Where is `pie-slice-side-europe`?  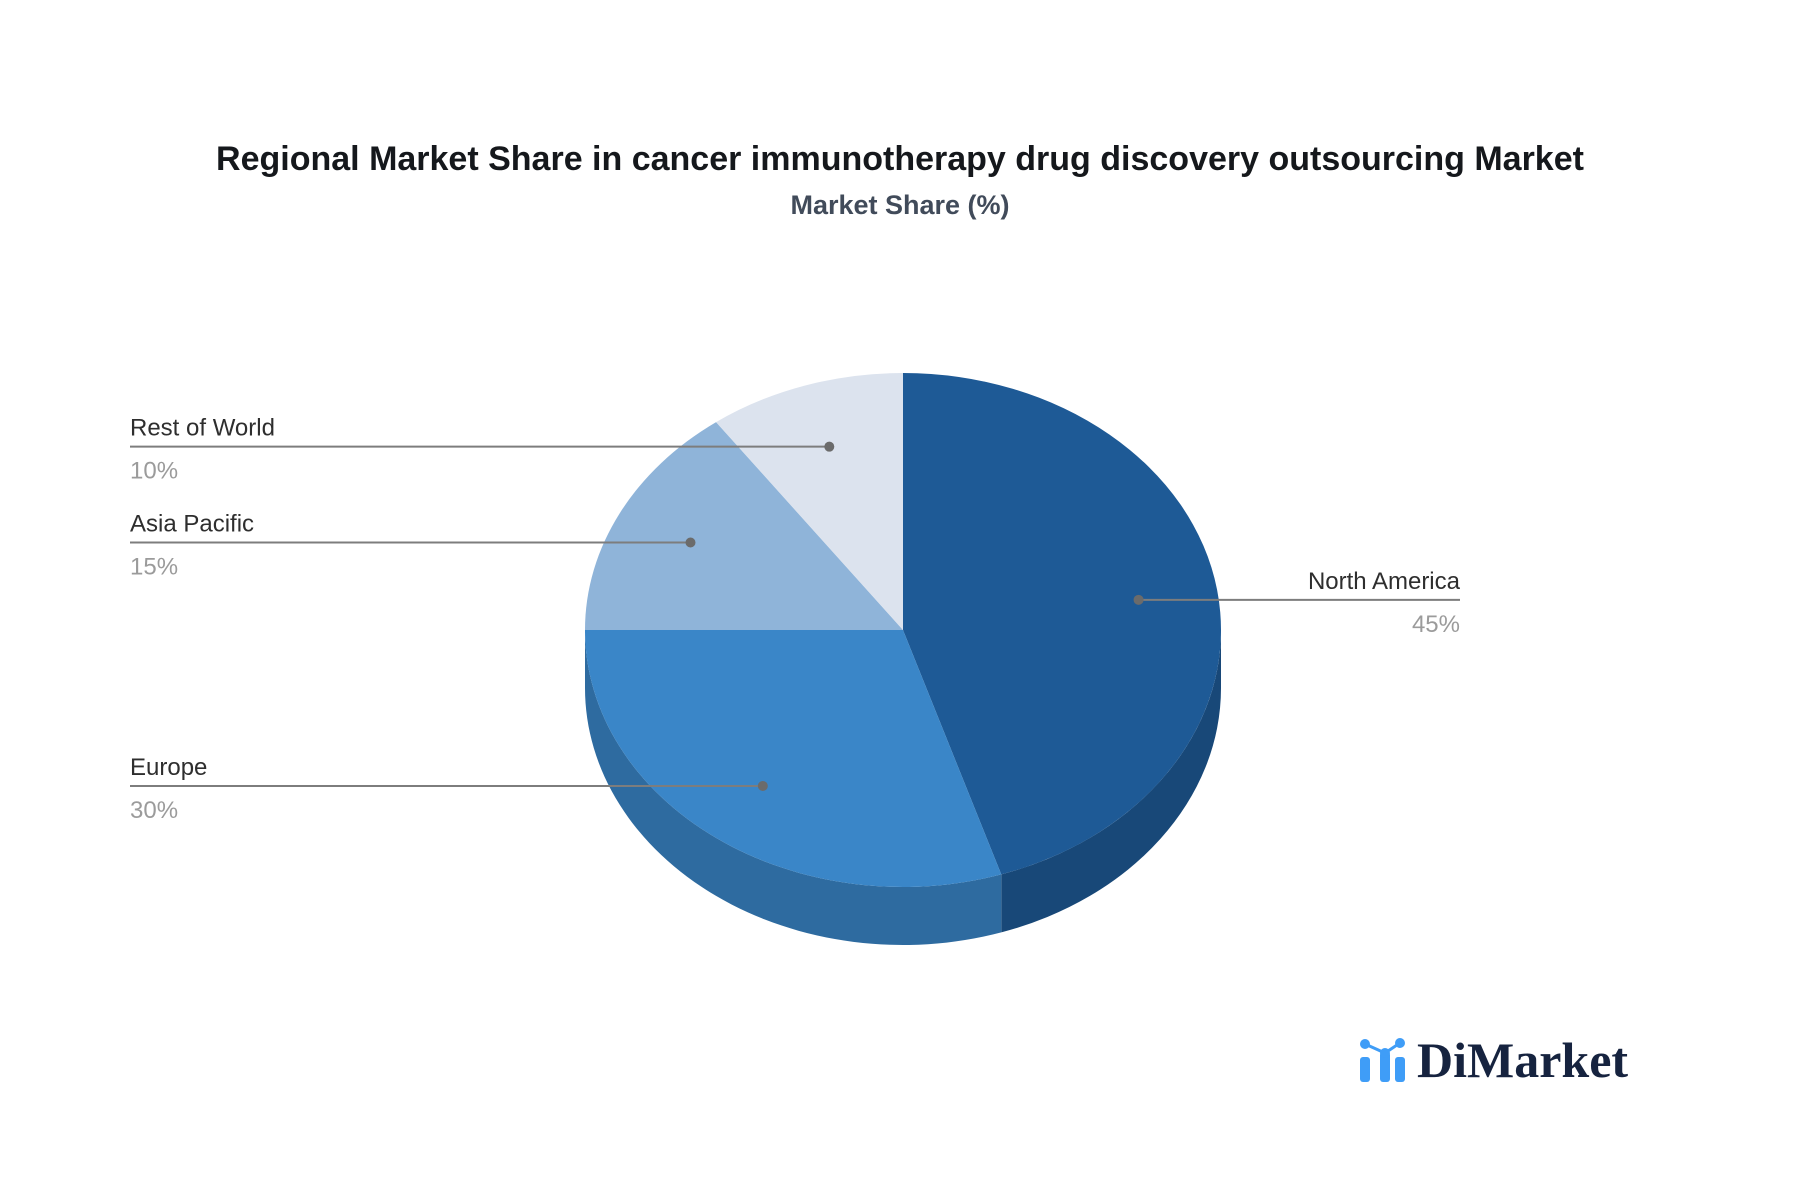
pie-slice-side-europe is located at coordinates (793, 787).